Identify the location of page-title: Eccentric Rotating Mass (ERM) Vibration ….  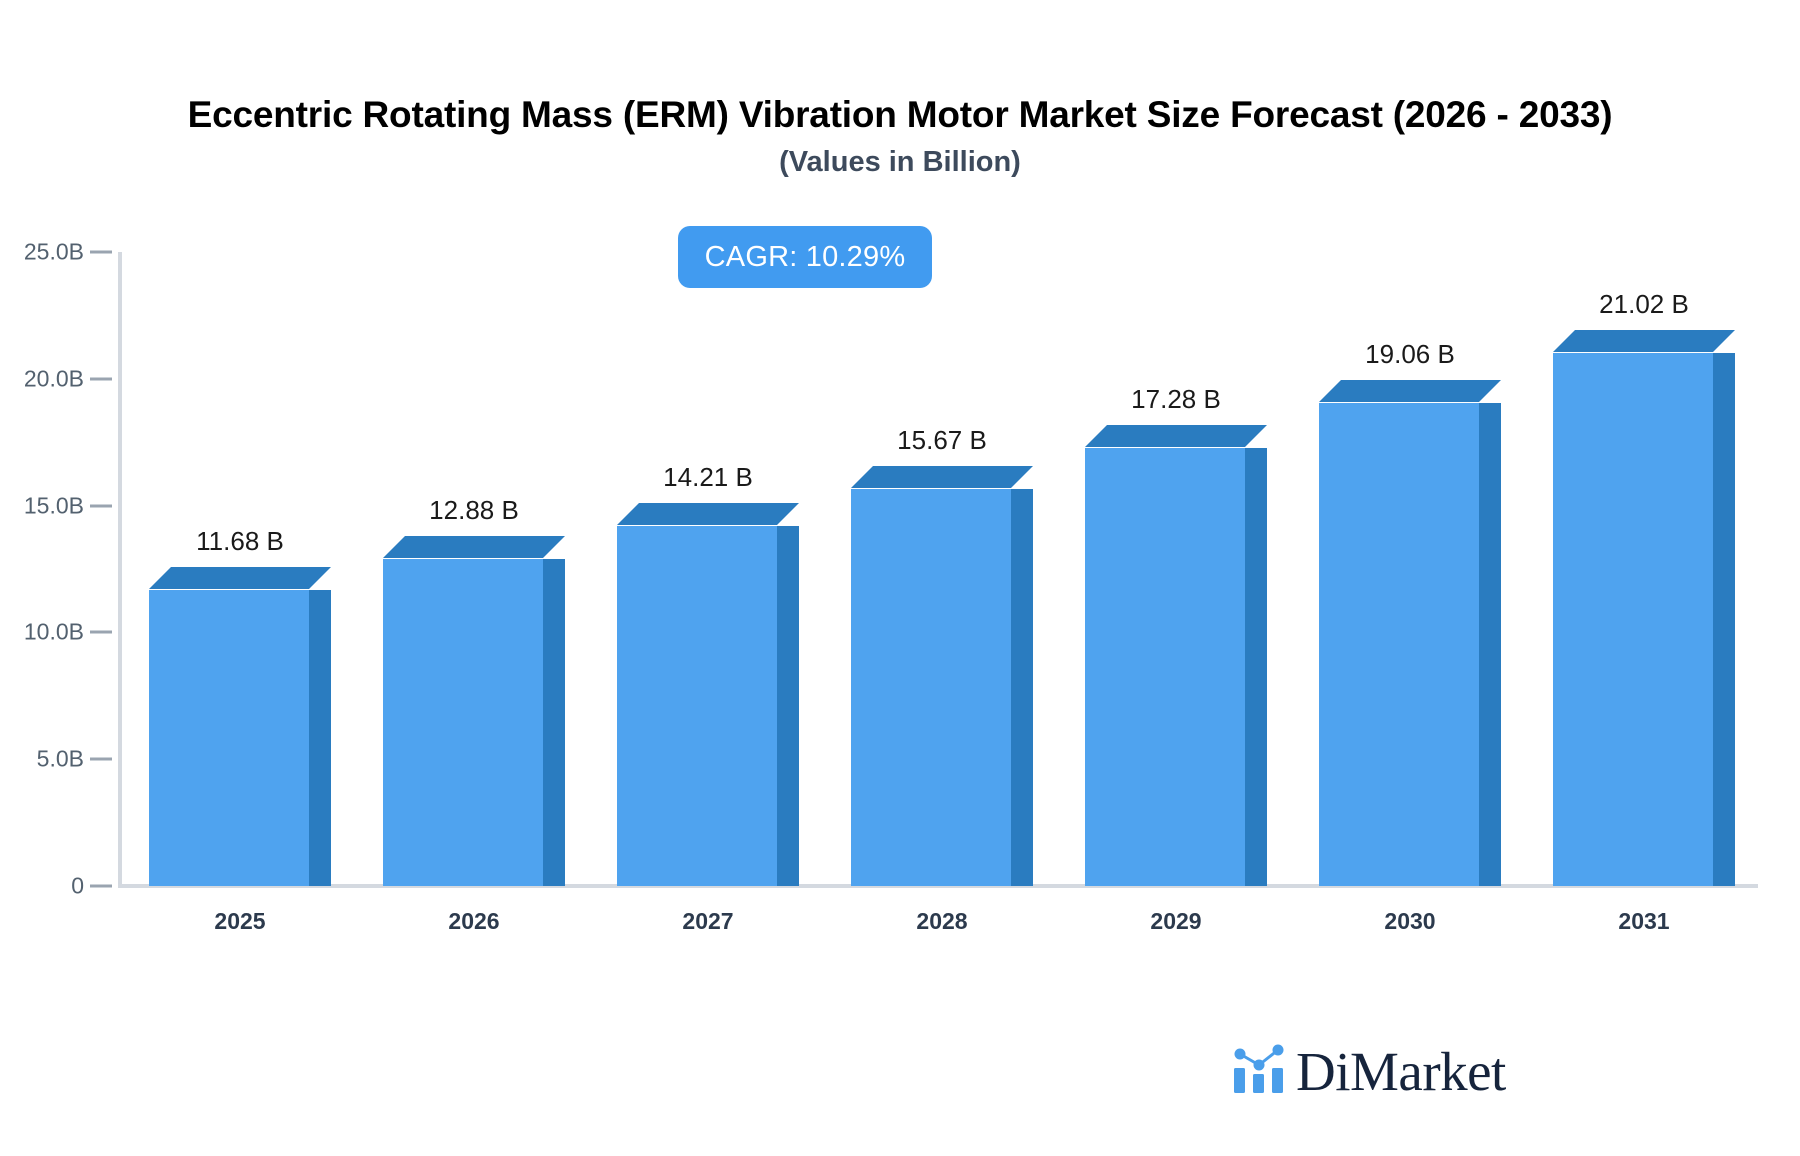
(900, 114).